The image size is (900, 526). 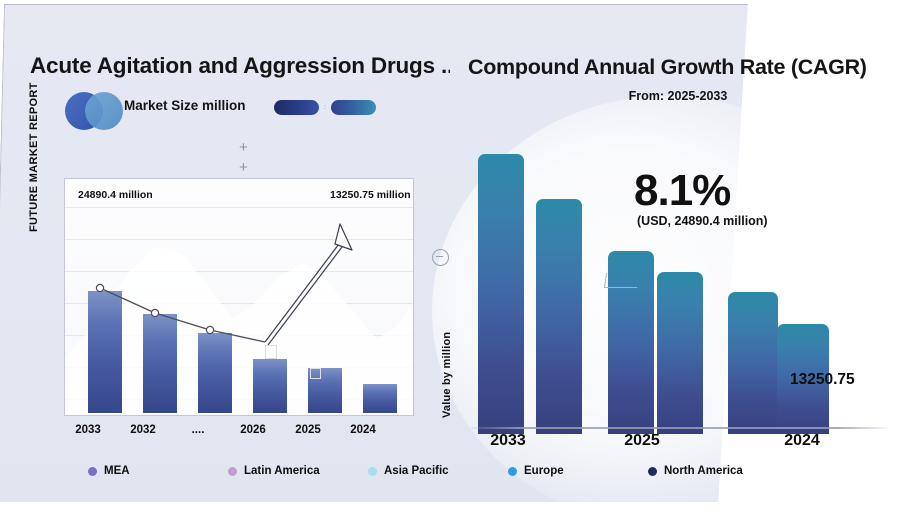 I want to click on rbar-2025-primary, so click(x=631, y=342).